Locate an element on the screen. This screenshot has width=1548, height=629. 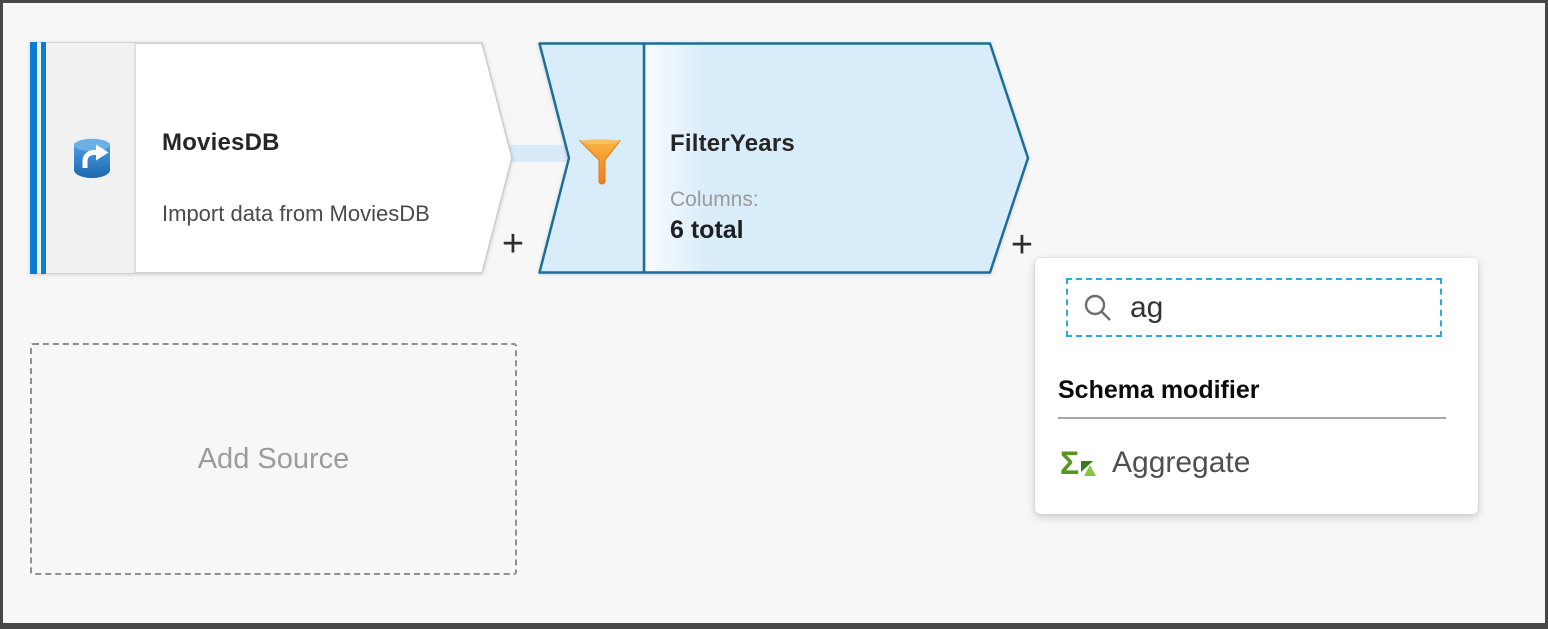
add-source-label: Add Source is located at coordinates (273, 458).